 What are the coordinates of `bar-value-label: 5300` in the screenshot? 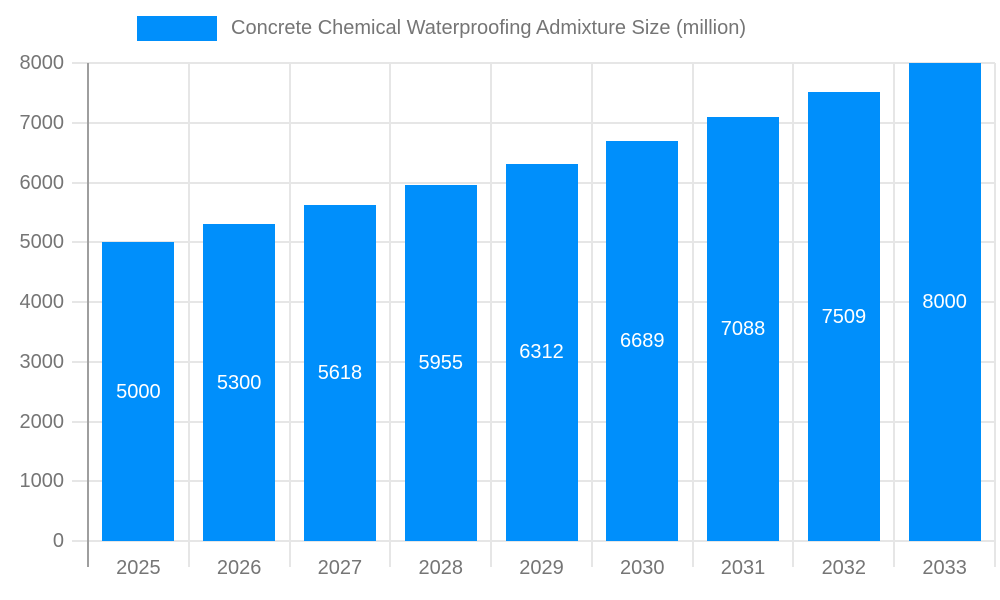 It's located at (239, 382).